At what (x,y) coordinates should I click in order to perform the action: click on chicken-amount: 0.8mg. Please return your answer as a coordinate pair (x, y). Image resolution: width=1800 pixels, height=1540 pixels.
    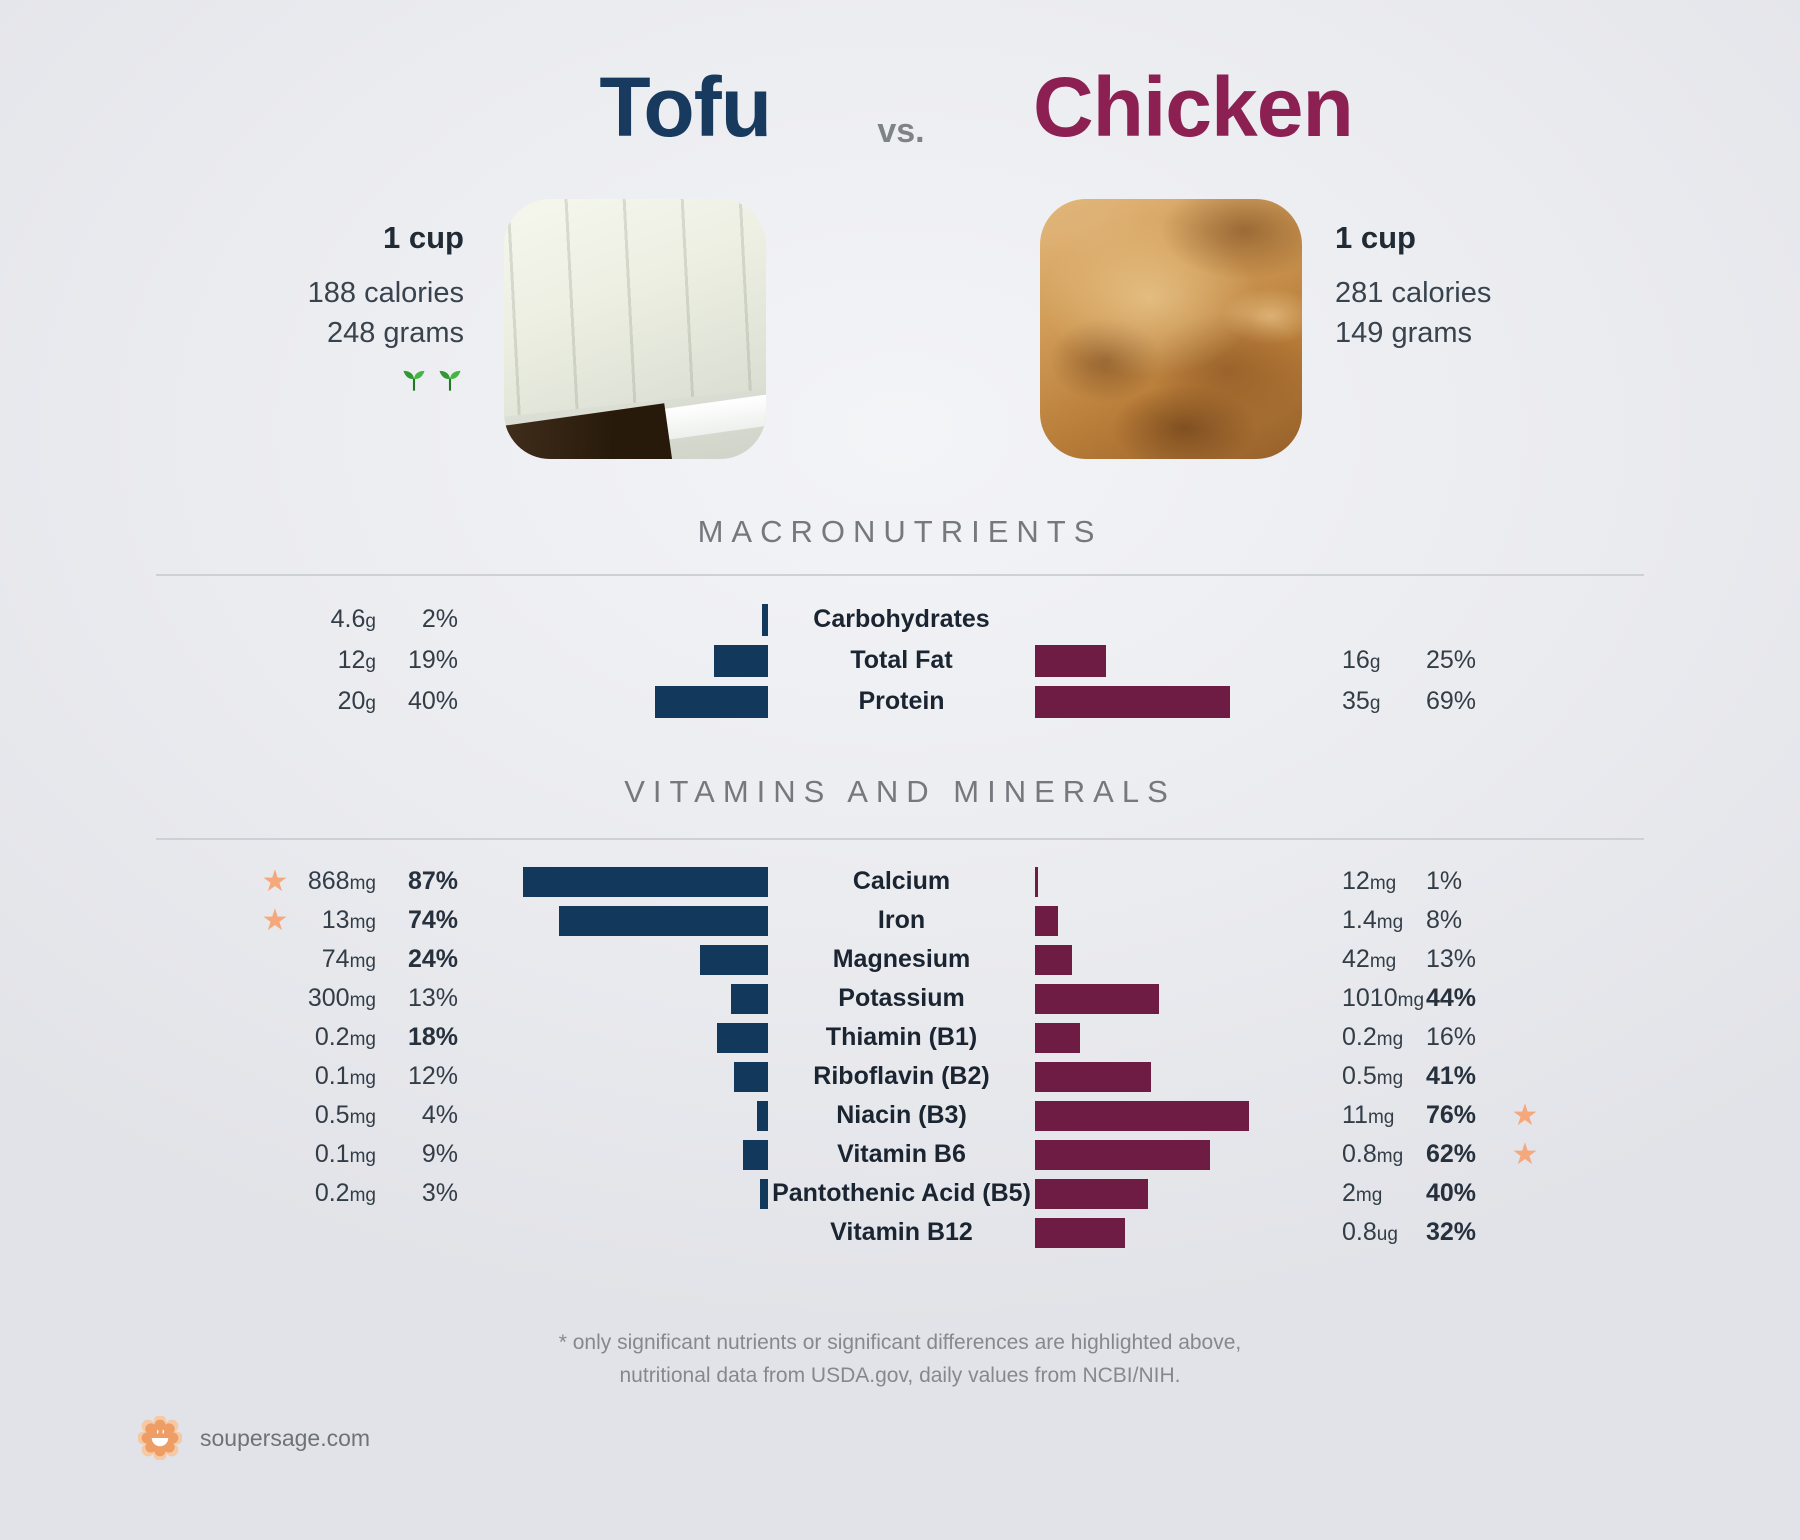
    Looking at the image, I should click on (1373, 1154).